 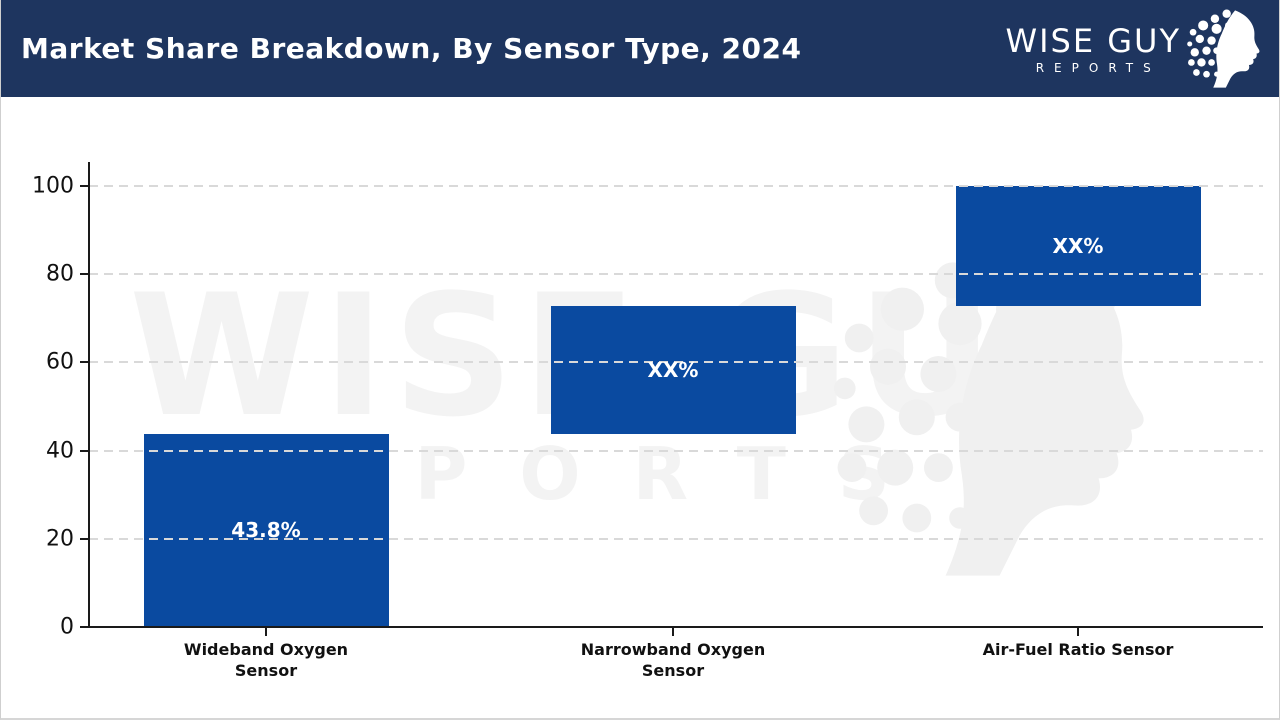 What do you see at coordinates (1223, 48) in the screenshot?
I see `logo-face-icon` at bounding box center [1223, 48].